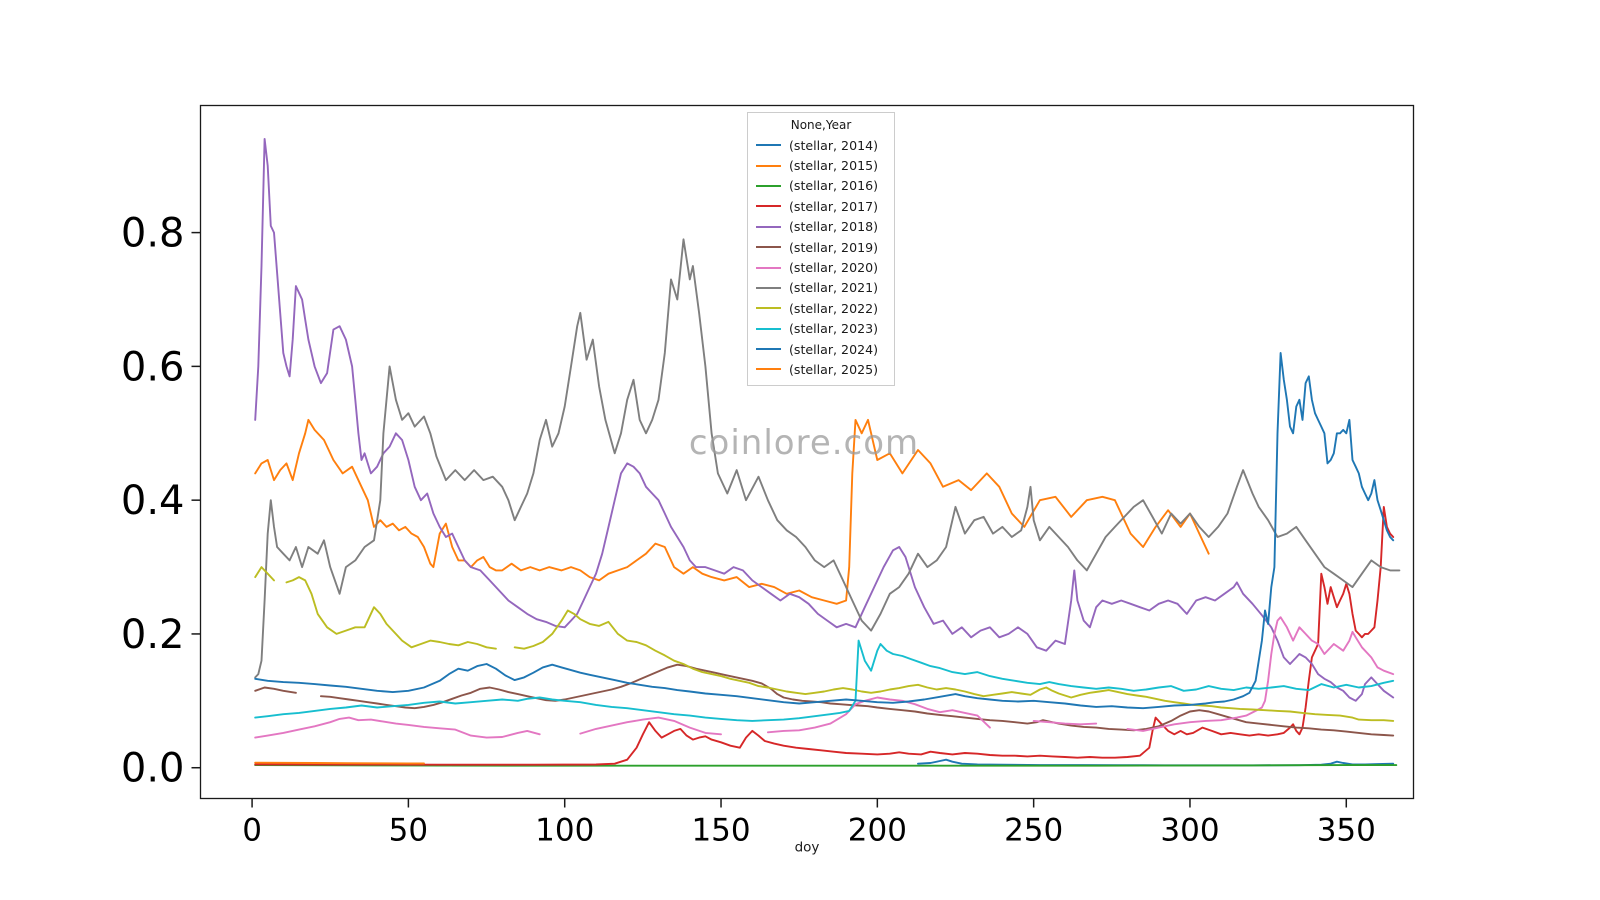 The height and width of the screenshot is (900, 1600). I want to click on legend-item-2019: (stellar, 2019), so click(821, 247).